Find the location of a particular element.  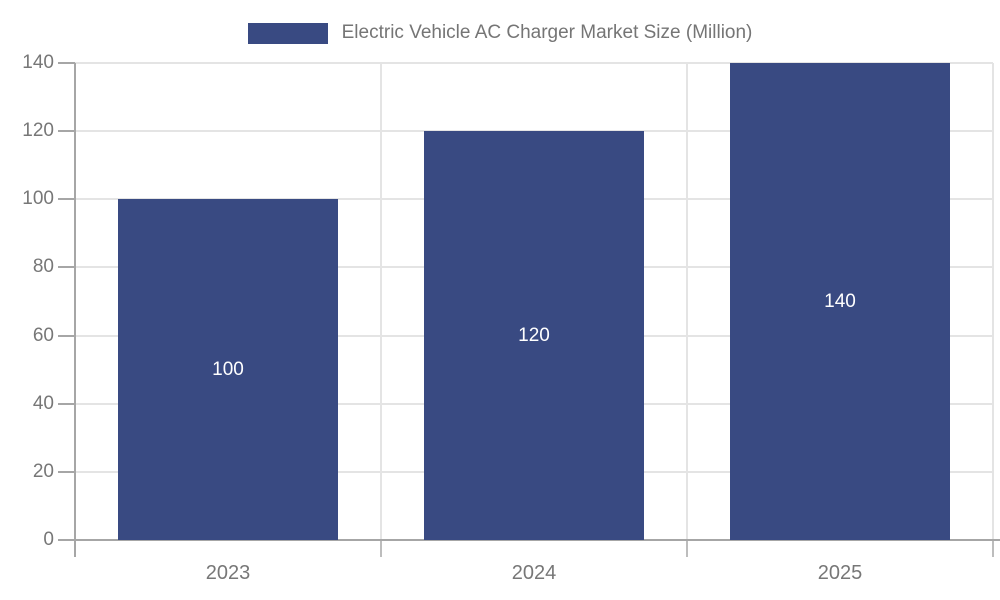

y-tick-label: 60 is located at coordinates (43, 335).